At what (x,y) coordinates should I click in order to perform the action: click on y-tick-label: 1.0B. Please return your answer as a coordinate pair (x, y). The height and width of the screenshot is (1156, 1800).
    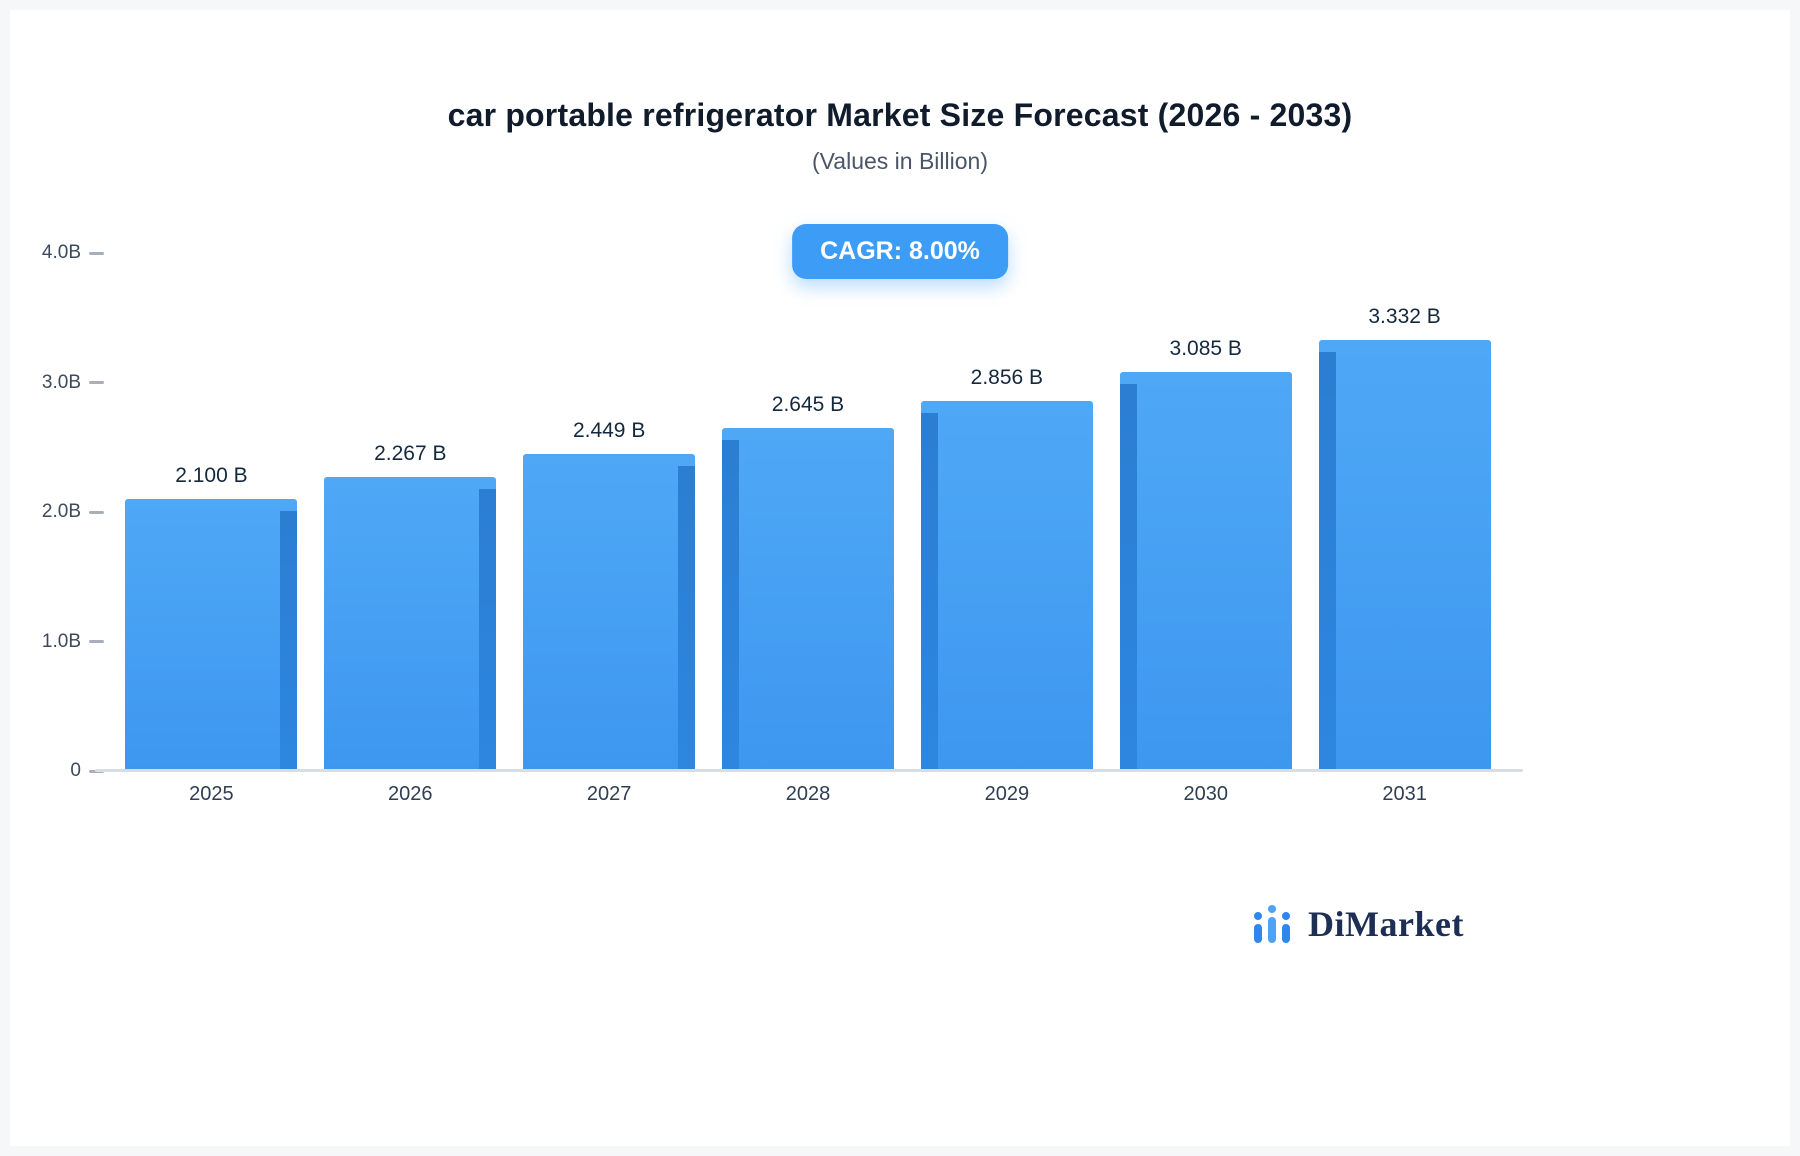
    Looking at the image, I should click on (61, 641).